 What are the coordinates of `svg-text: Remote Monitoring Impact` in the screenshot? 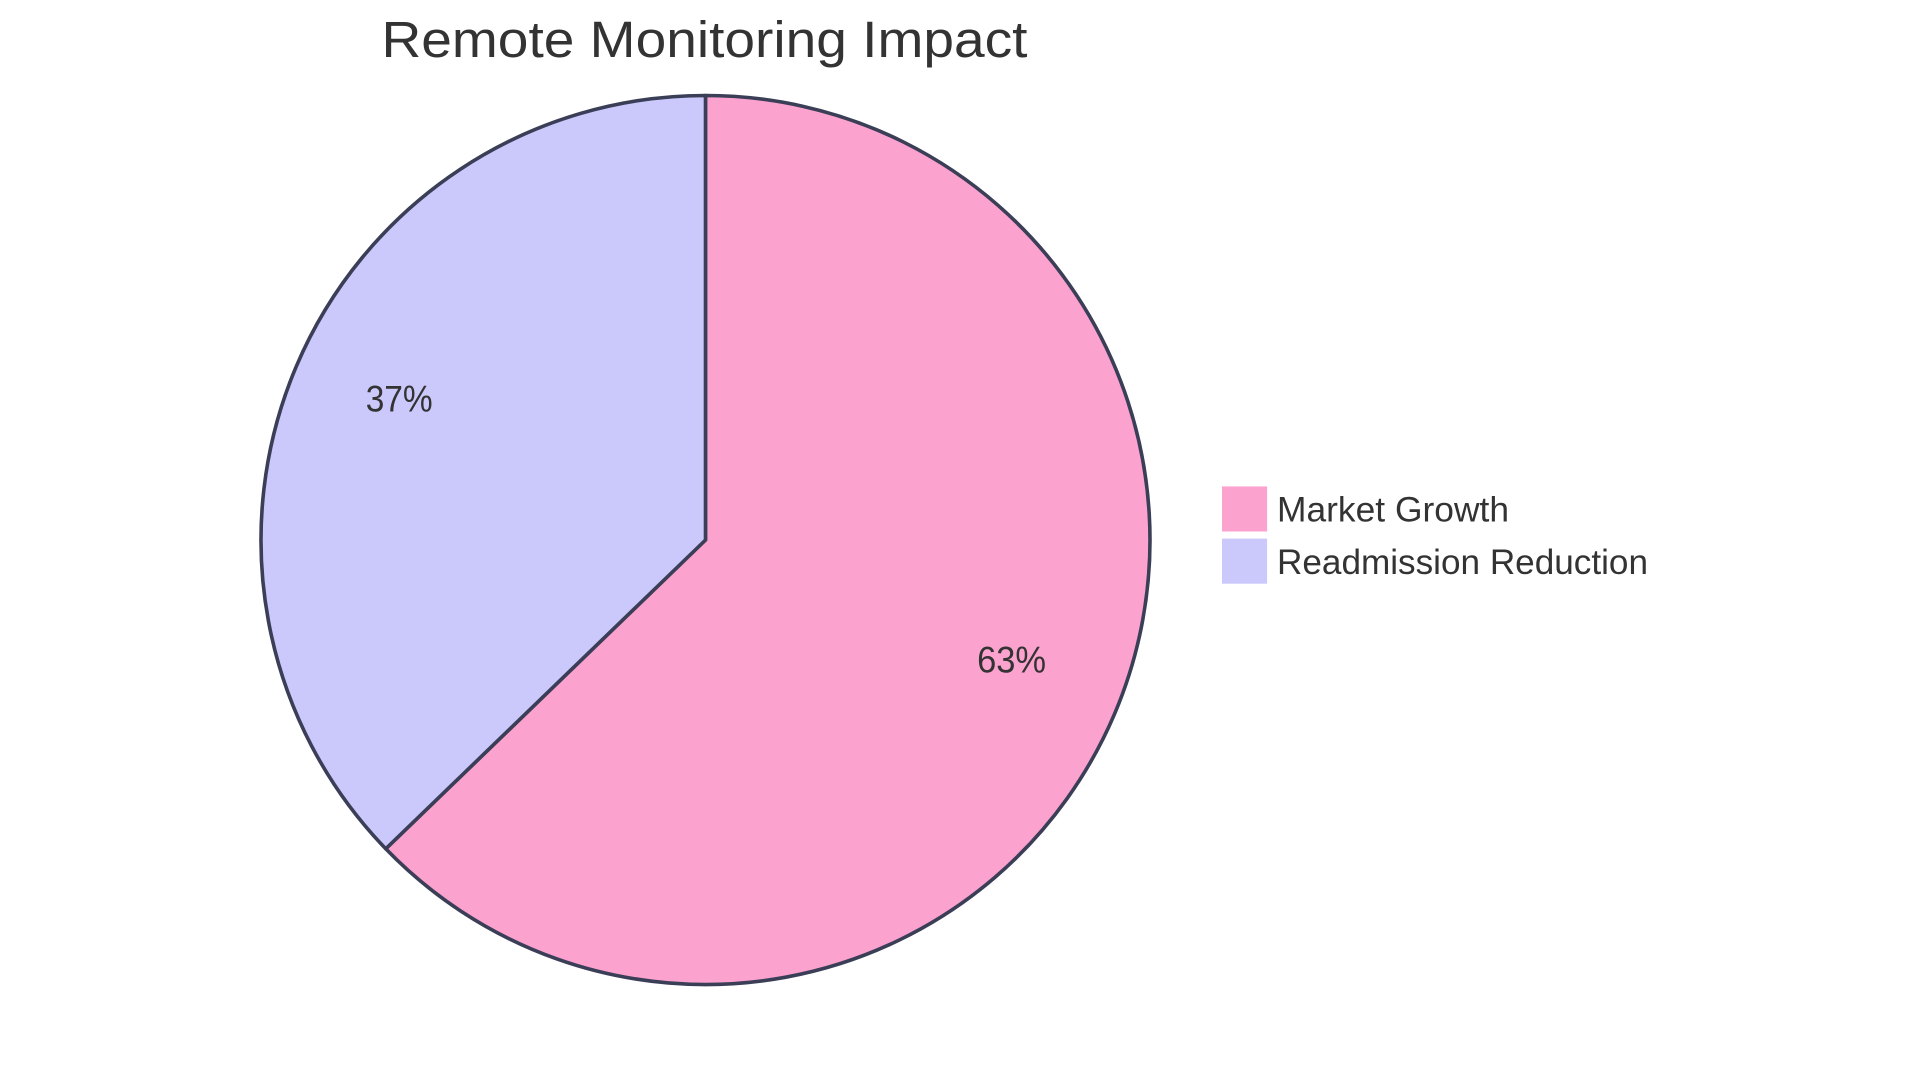 It's located at (705, 39).